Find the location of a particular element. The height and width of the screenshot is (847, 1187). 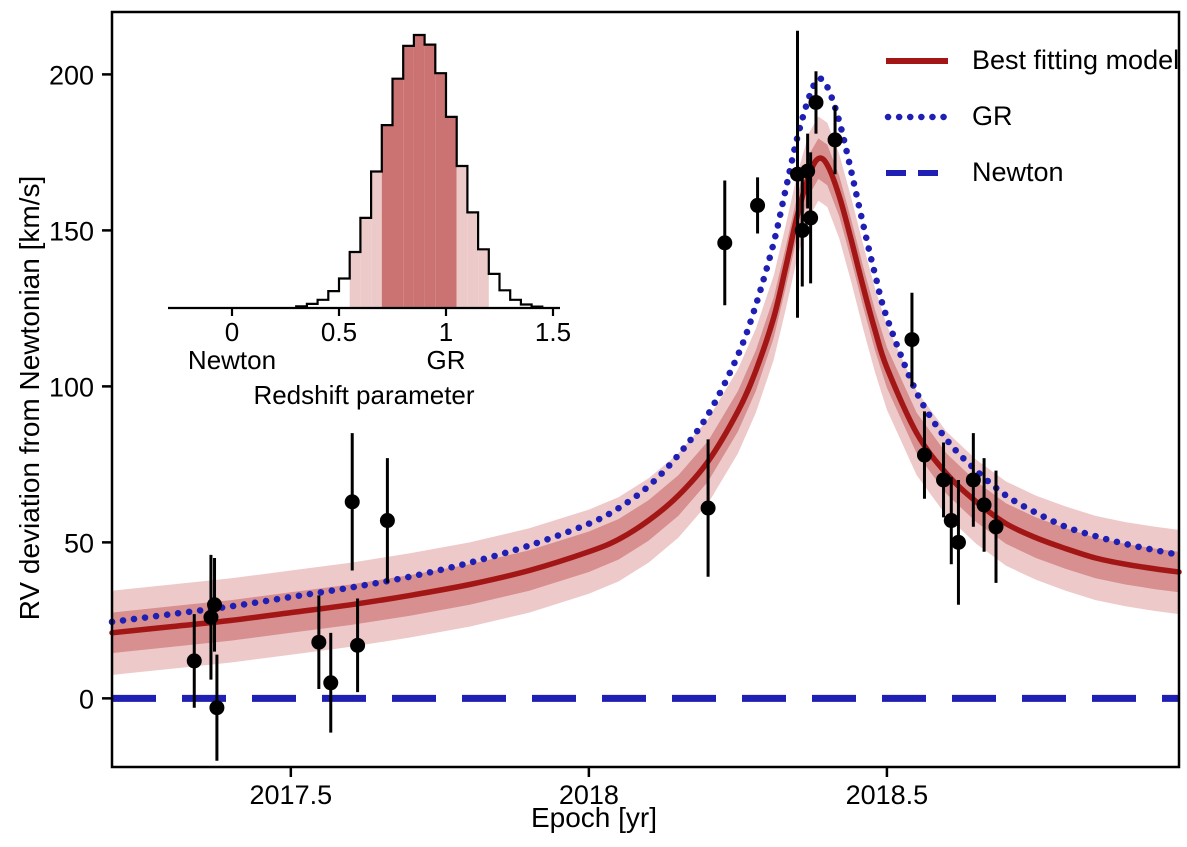

x-tick-label: 2017.5 is located at coordinates (291, 795).